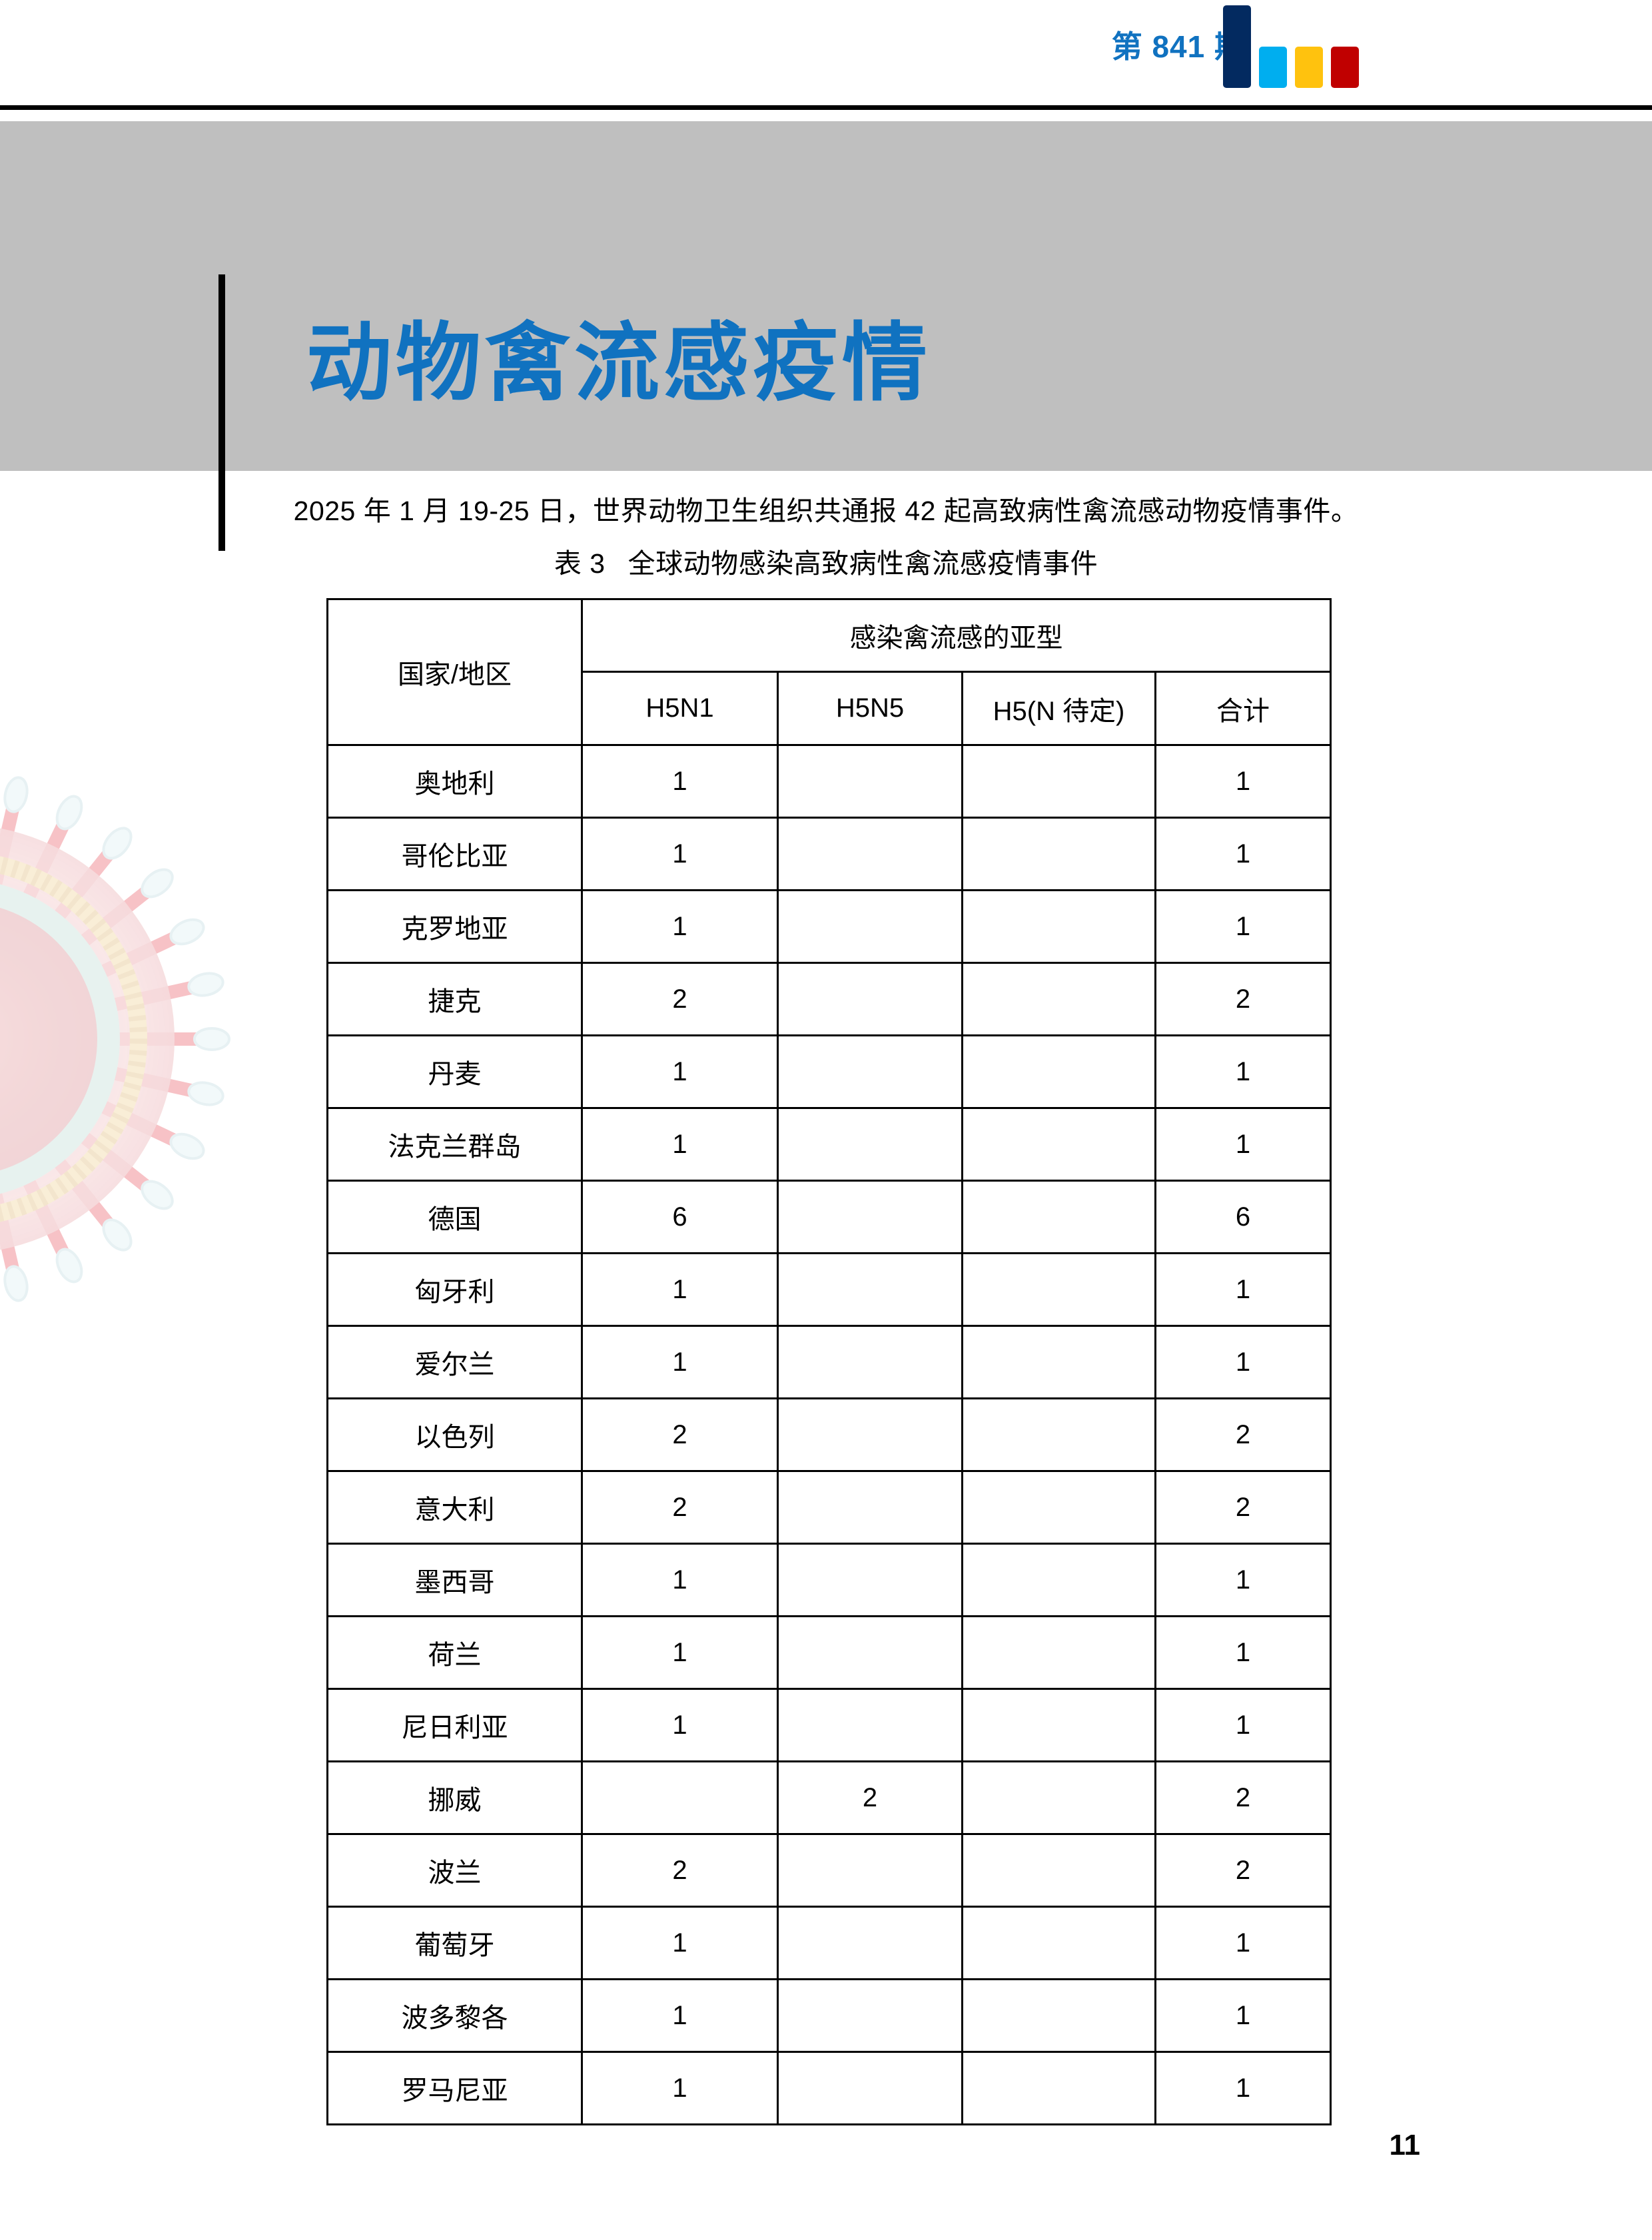  What do you see at coordinates (221, 412) in the screenshot?
I see `title-accent-bar` at bounding box center [221, 412].